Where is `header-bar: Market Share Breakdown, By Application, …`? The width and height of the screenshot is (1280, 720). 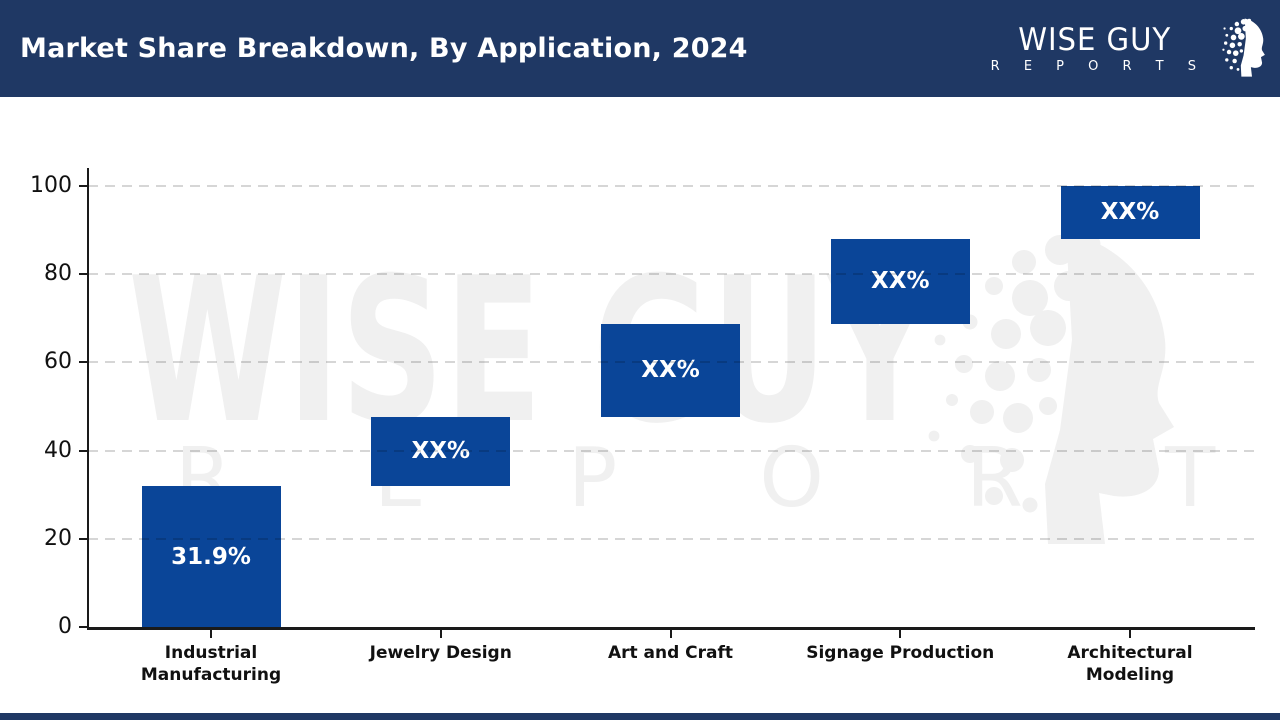 header-bar: Market Share Breakdown, By Application, … is located at coordinates (640, 48).